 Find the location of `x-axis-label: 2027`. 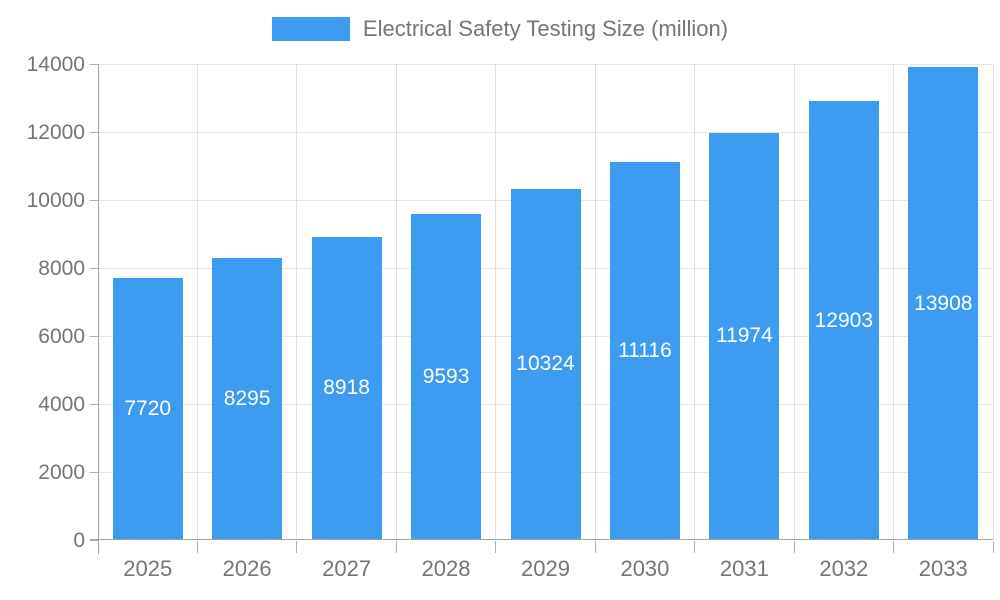

x-axis-label: 2027 is located at coordinates (347, 568).